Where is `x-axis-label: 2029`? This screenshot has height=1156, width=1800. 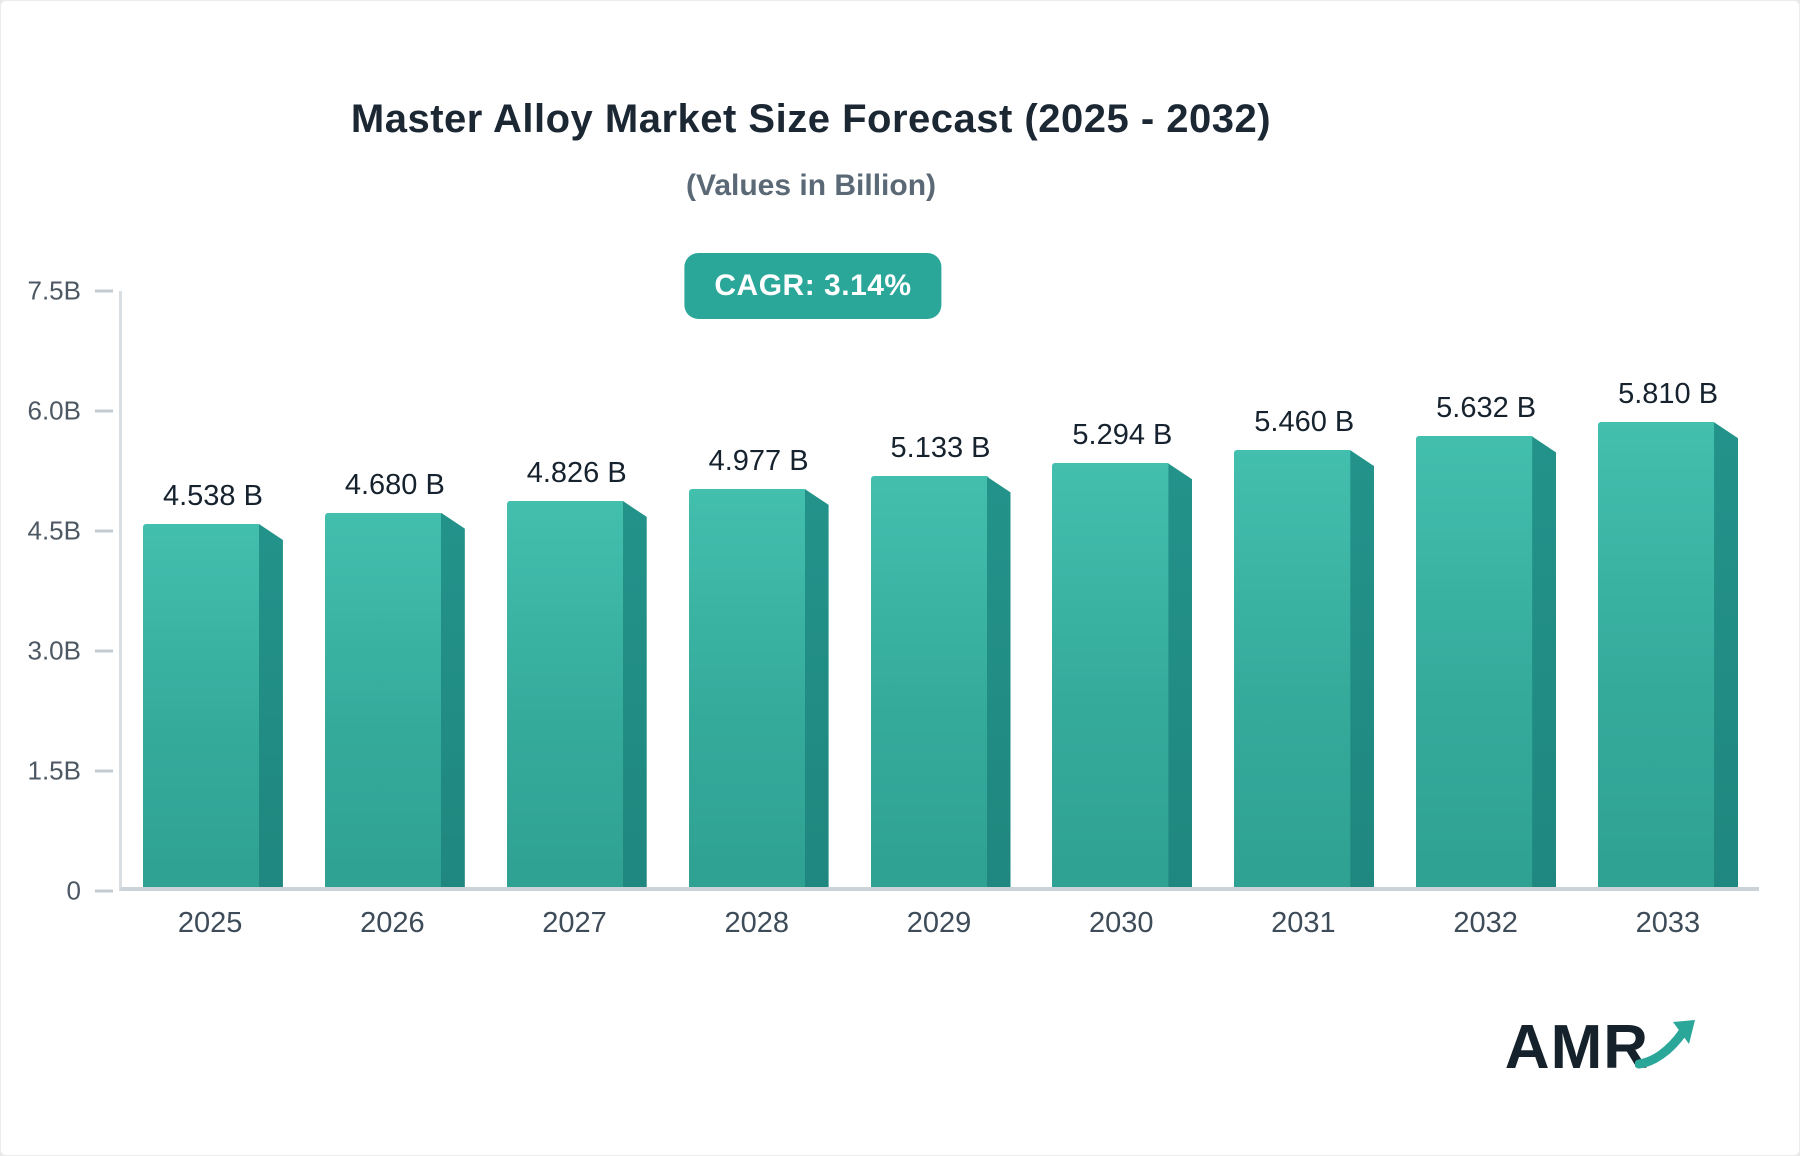 x-axis-label: 2029 is located at coordinates (939, 923).